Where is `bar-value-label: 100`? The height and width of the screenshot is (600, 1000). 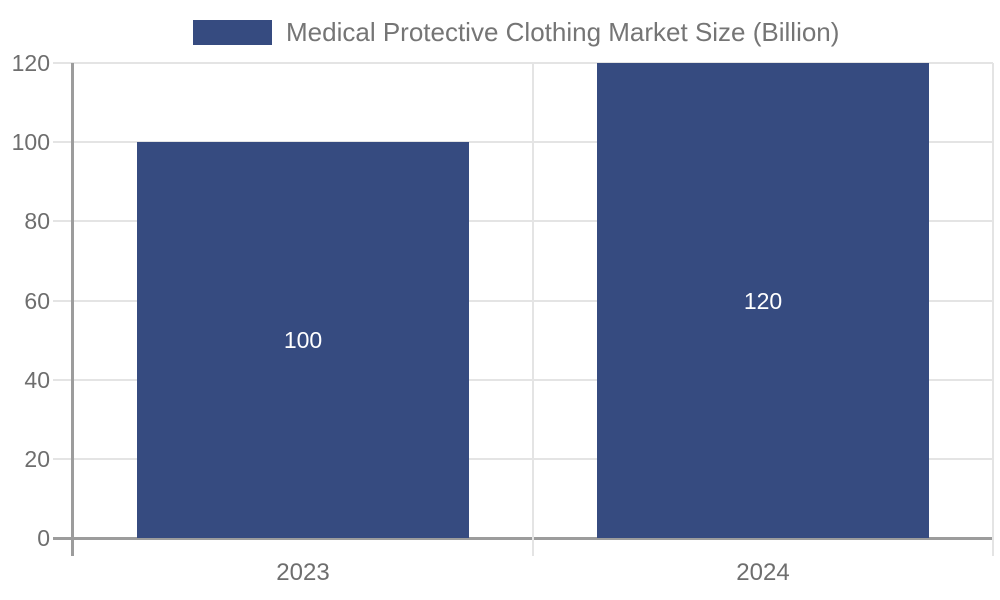
bar-value-label: 100 is located at coordinates (303, 340).